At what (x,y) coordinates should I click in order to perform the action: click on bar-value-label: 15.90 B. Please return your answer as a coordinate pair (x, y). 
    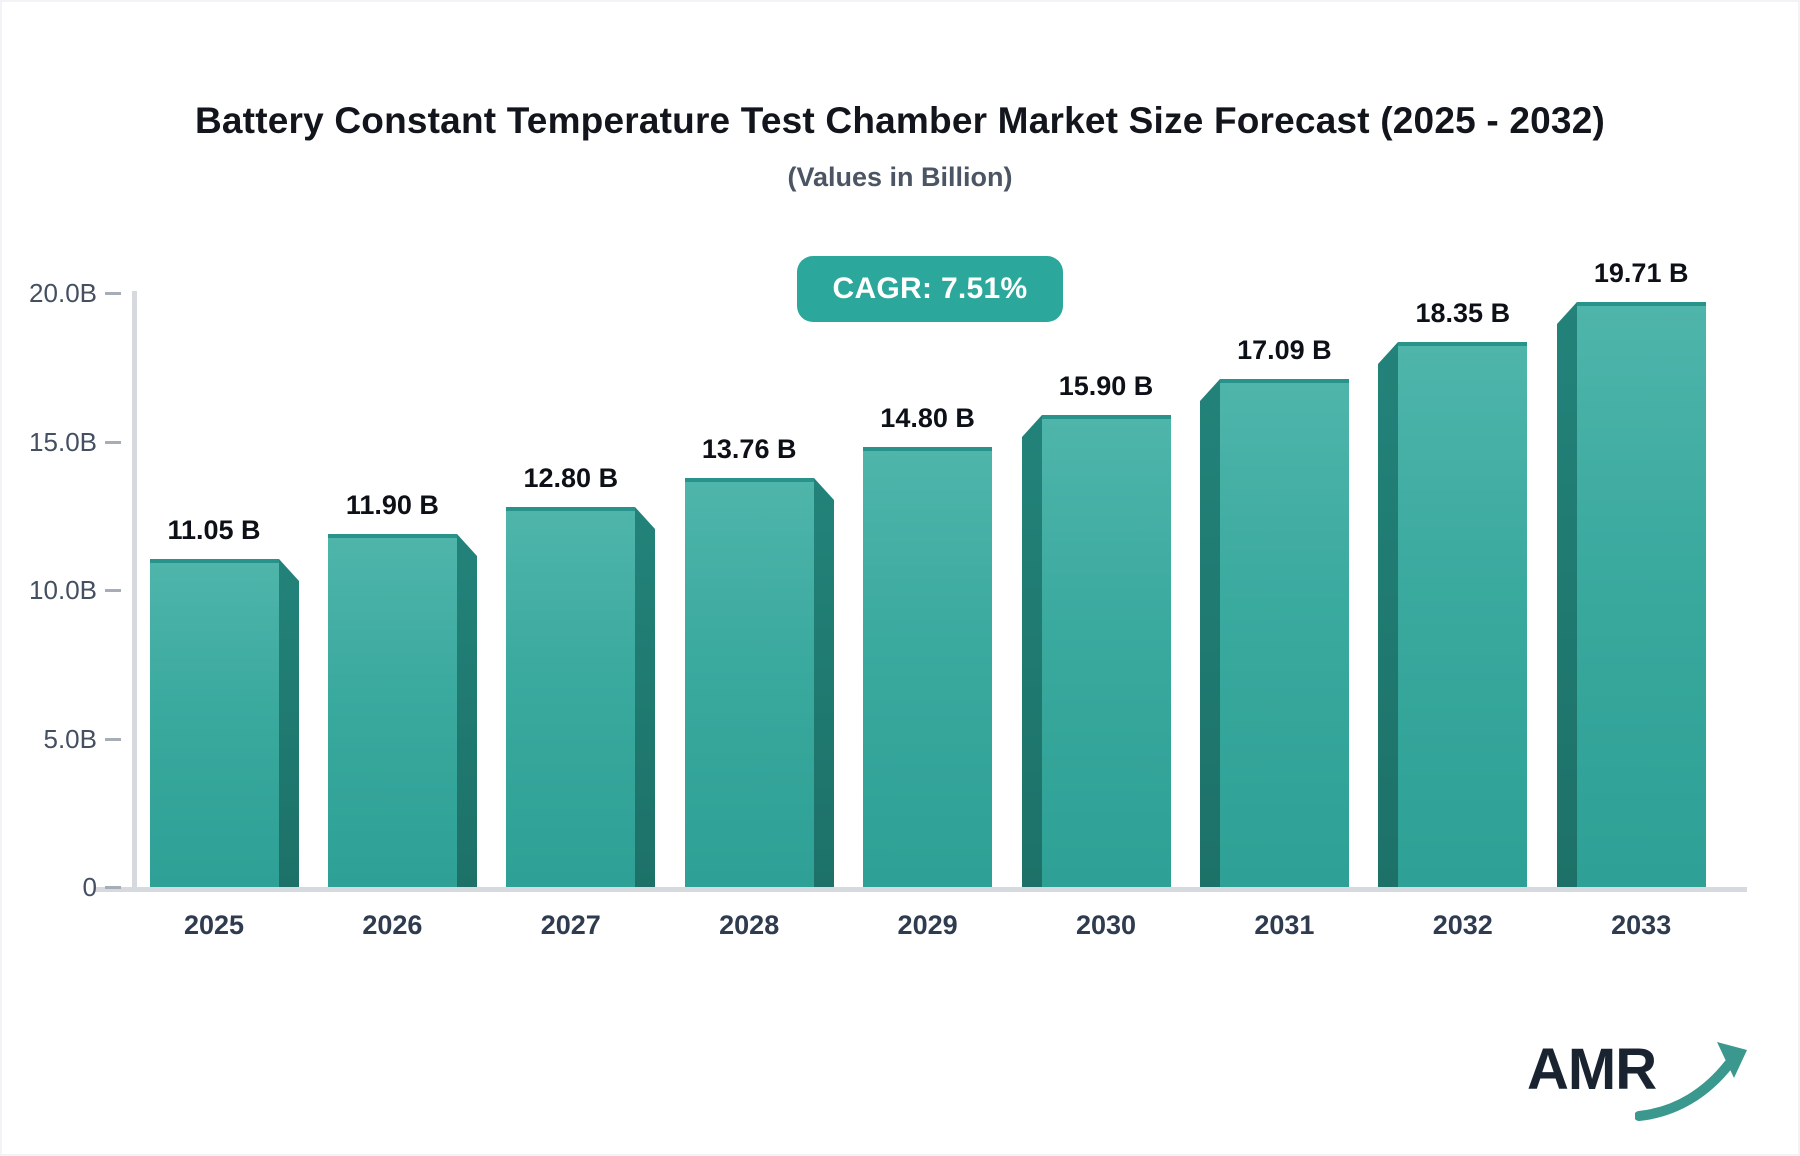
    Looking at the image, I should click on (1106, 386).